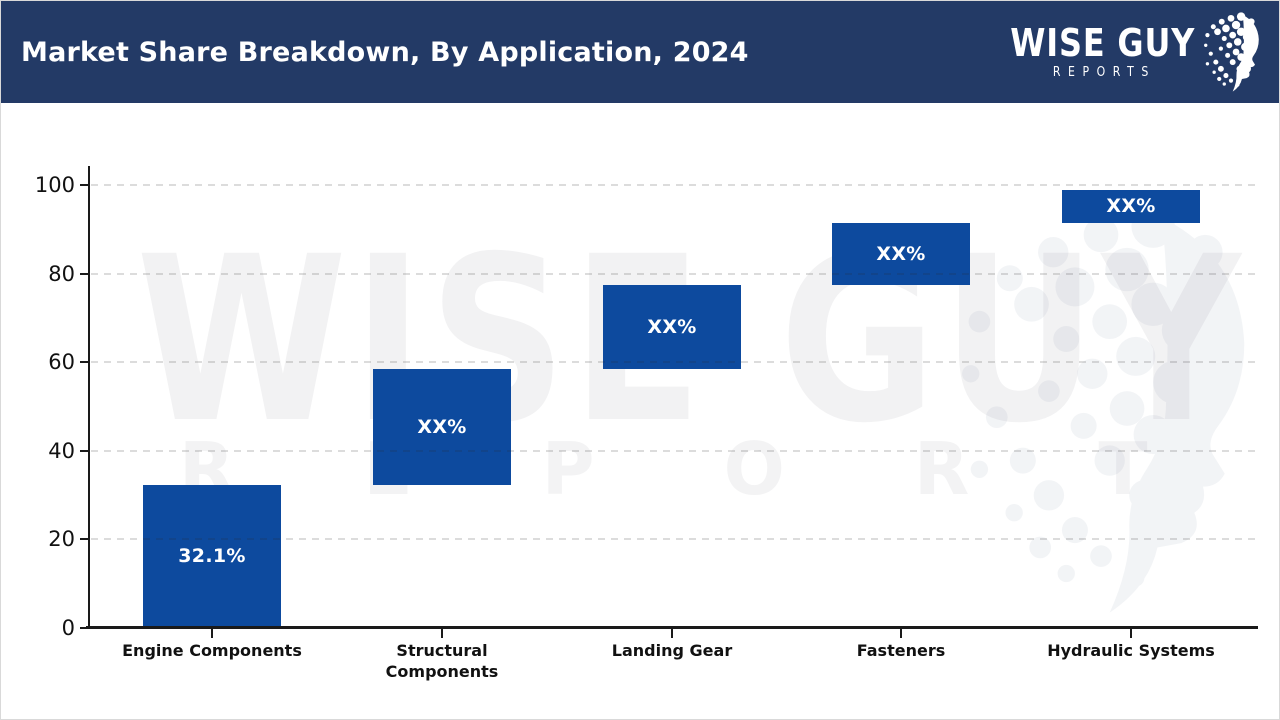  Describe the element at coordinates (1231, 52) in the screenshot. I see `brand-face-icon` at that location.